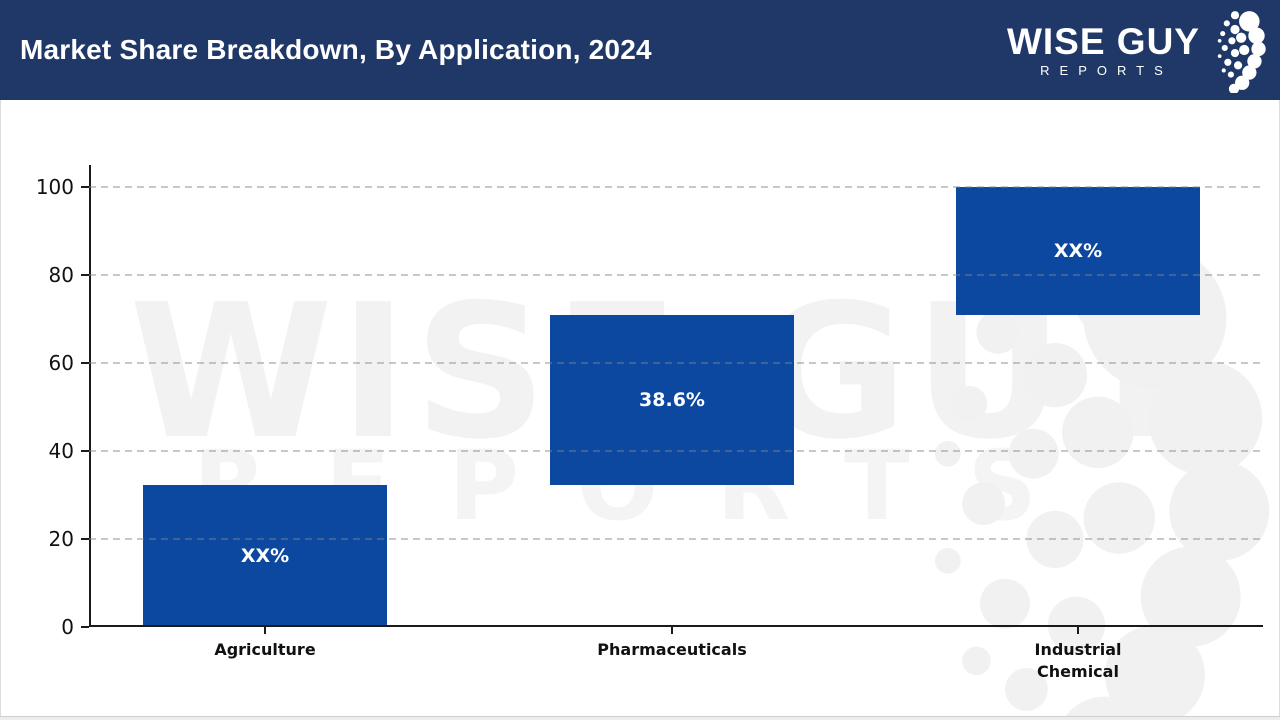 This screenshot has width=1280, height=720. What do you see at coordinates (90, 396) in the screenshot?
I see `y-axis-line` at bounding box center [90, 396].